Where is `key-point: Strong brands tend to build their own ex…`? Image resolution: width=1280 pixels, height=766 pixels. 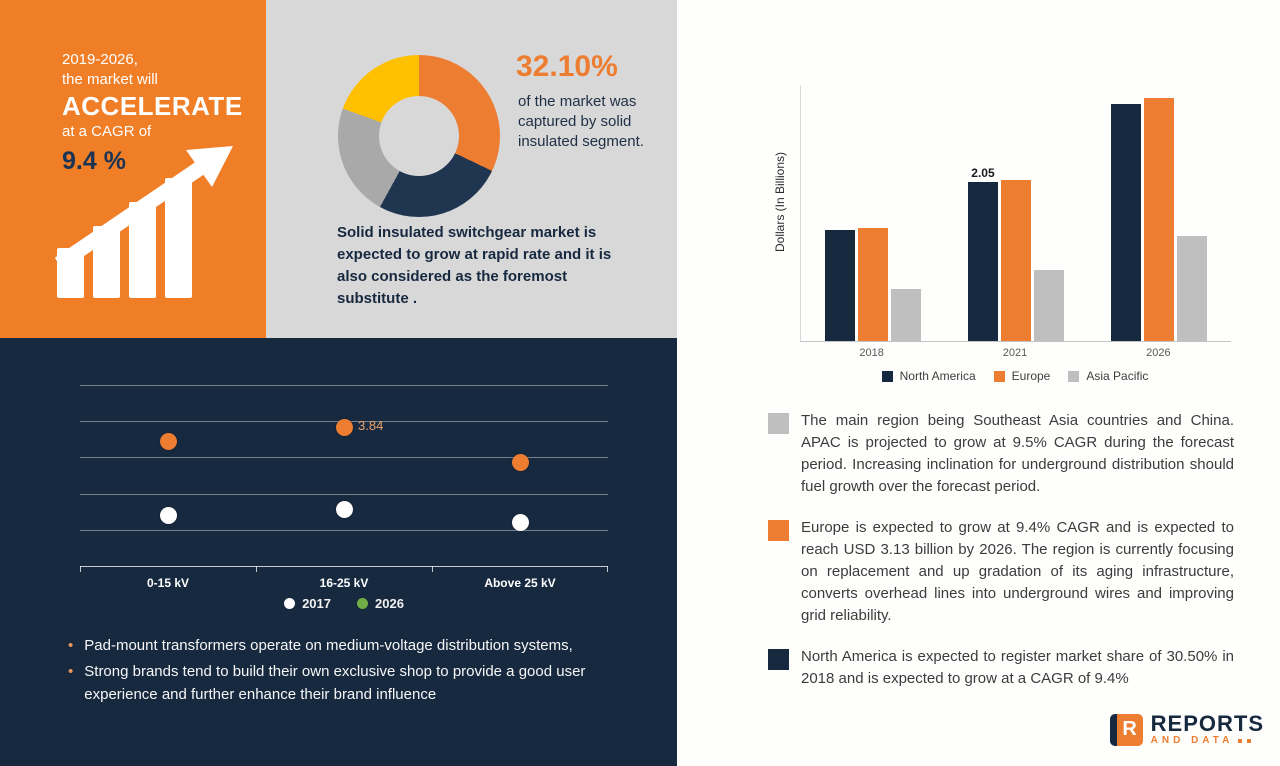
key-point: Strong brands tend to build their own ex… is located at coordinates (349, 683).